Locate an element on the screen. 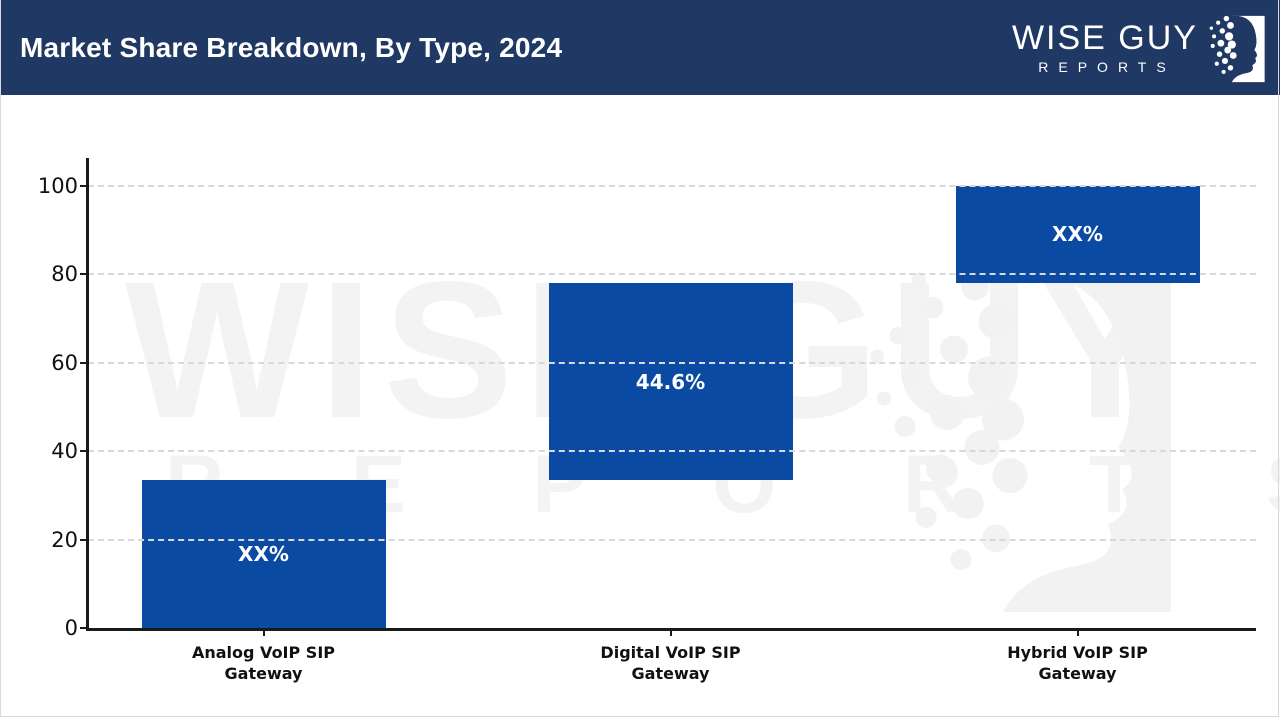  bar-1: XX% is located at coordinates (263, 554).